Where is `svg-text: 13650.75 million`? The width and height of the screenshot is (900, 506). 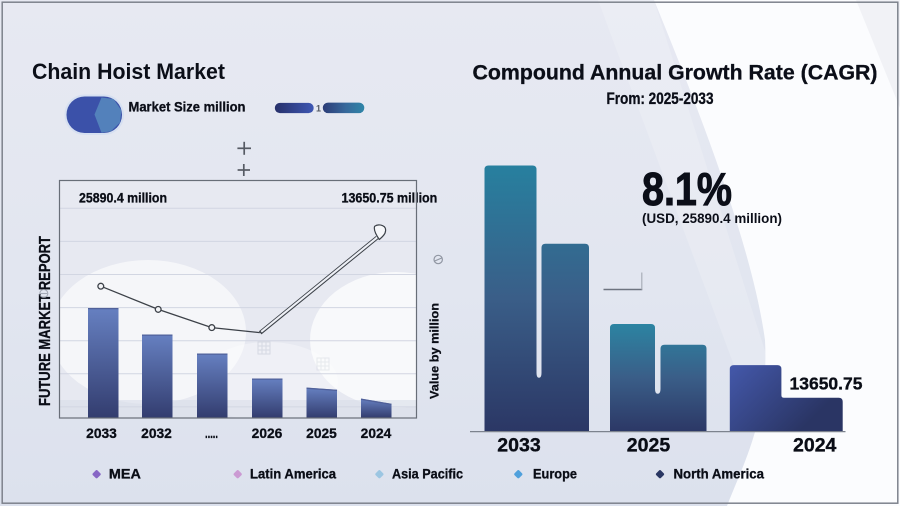
svg-text: 13650.75 million is located at coordinates (390, 197).